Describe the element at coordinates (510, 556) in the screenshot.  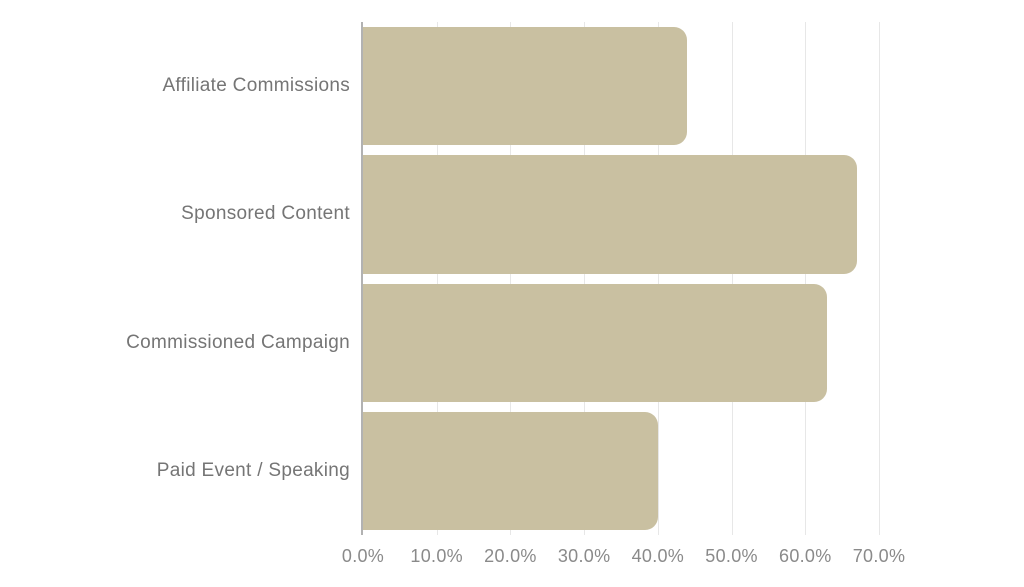
I see `x-tick-label: 20.0%` at that location.